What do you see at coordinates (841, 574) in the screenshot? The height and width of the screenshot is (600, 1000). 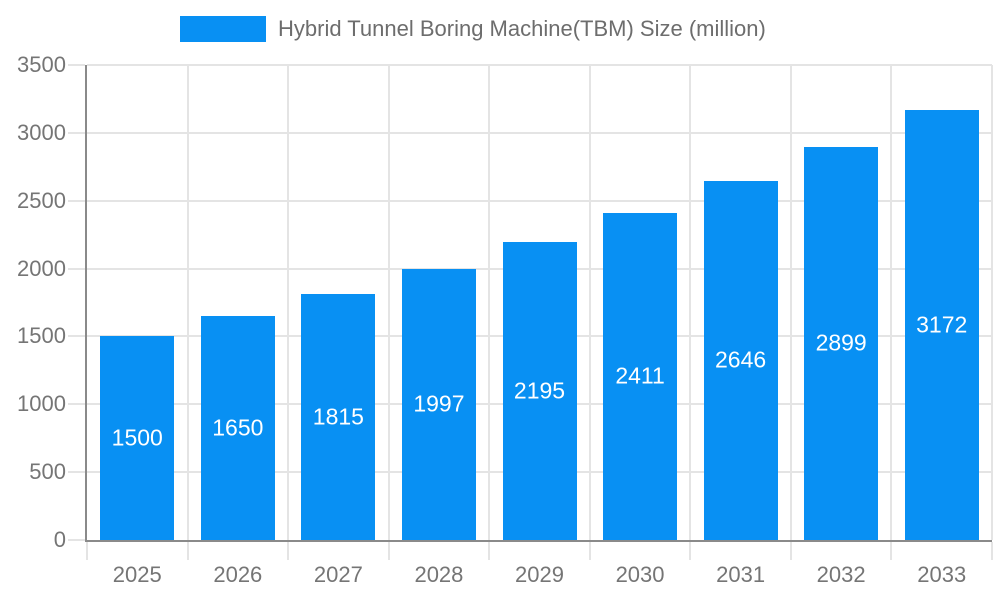 I see `x-tick-label: 2032` at bounding box center [841, 574].